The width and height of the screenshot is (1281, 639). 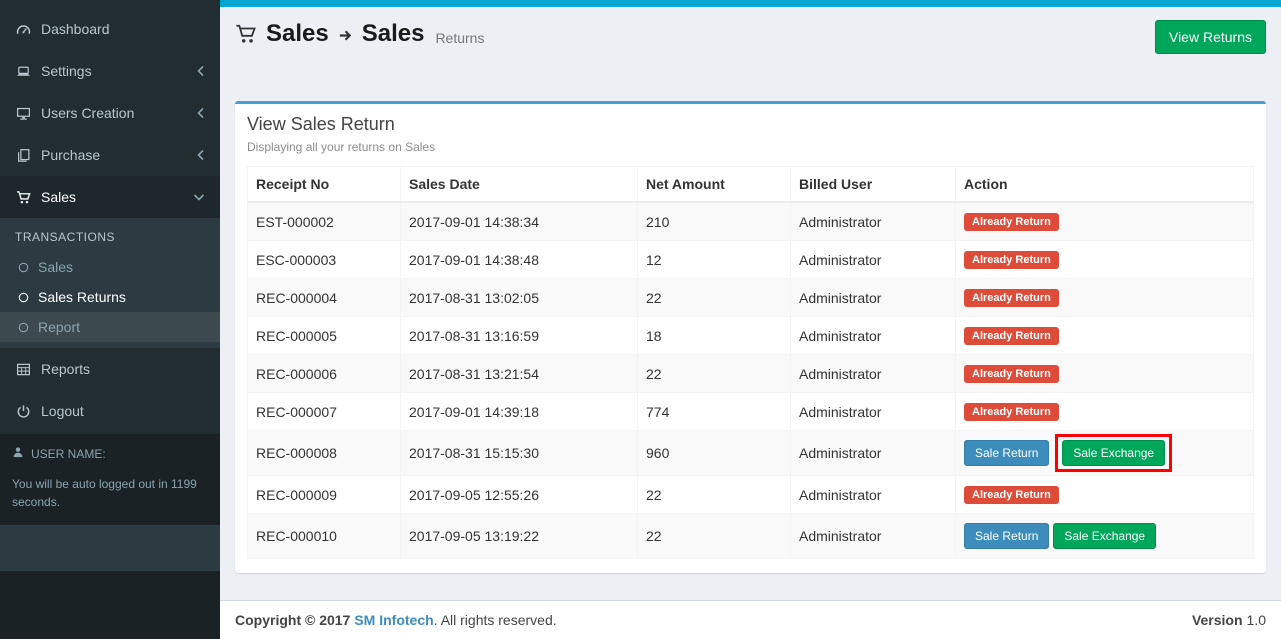 I want to click on company-link: SM Infotech, so click(x=394, y=620).